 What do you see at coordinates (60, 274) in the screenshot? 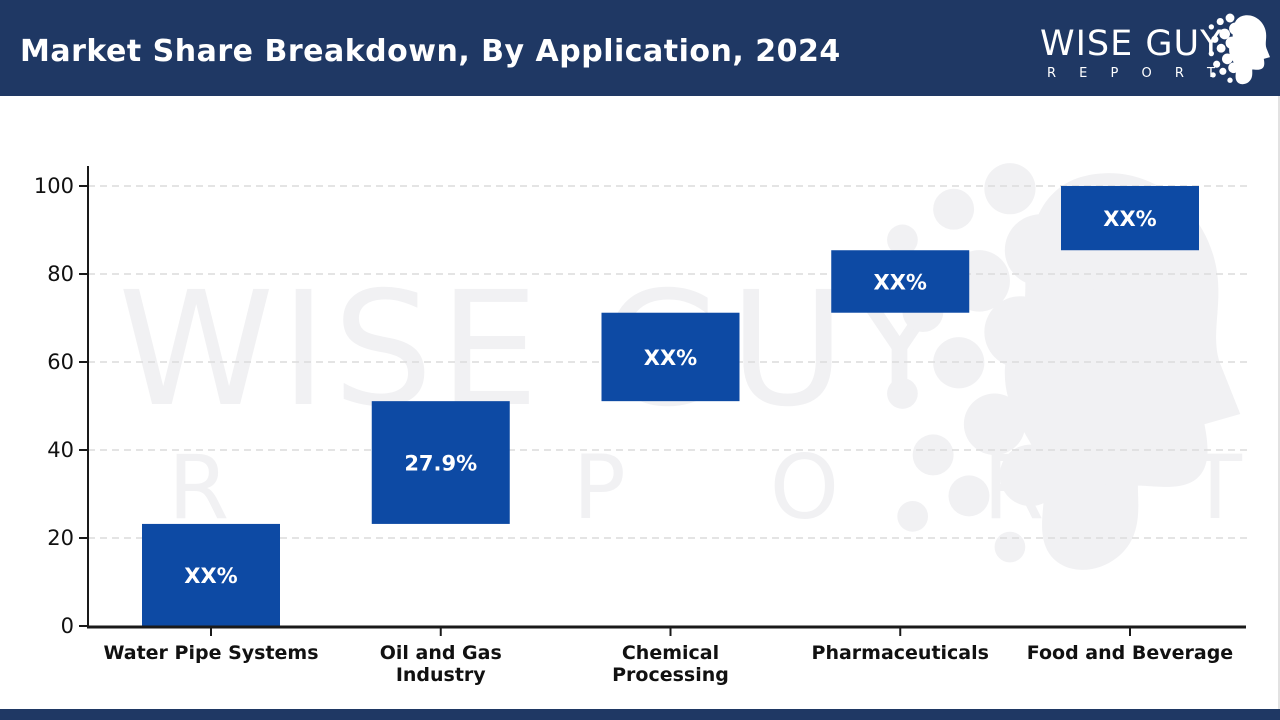
I see `y-tick-label-80: 80` at bounding box center [60, 274].